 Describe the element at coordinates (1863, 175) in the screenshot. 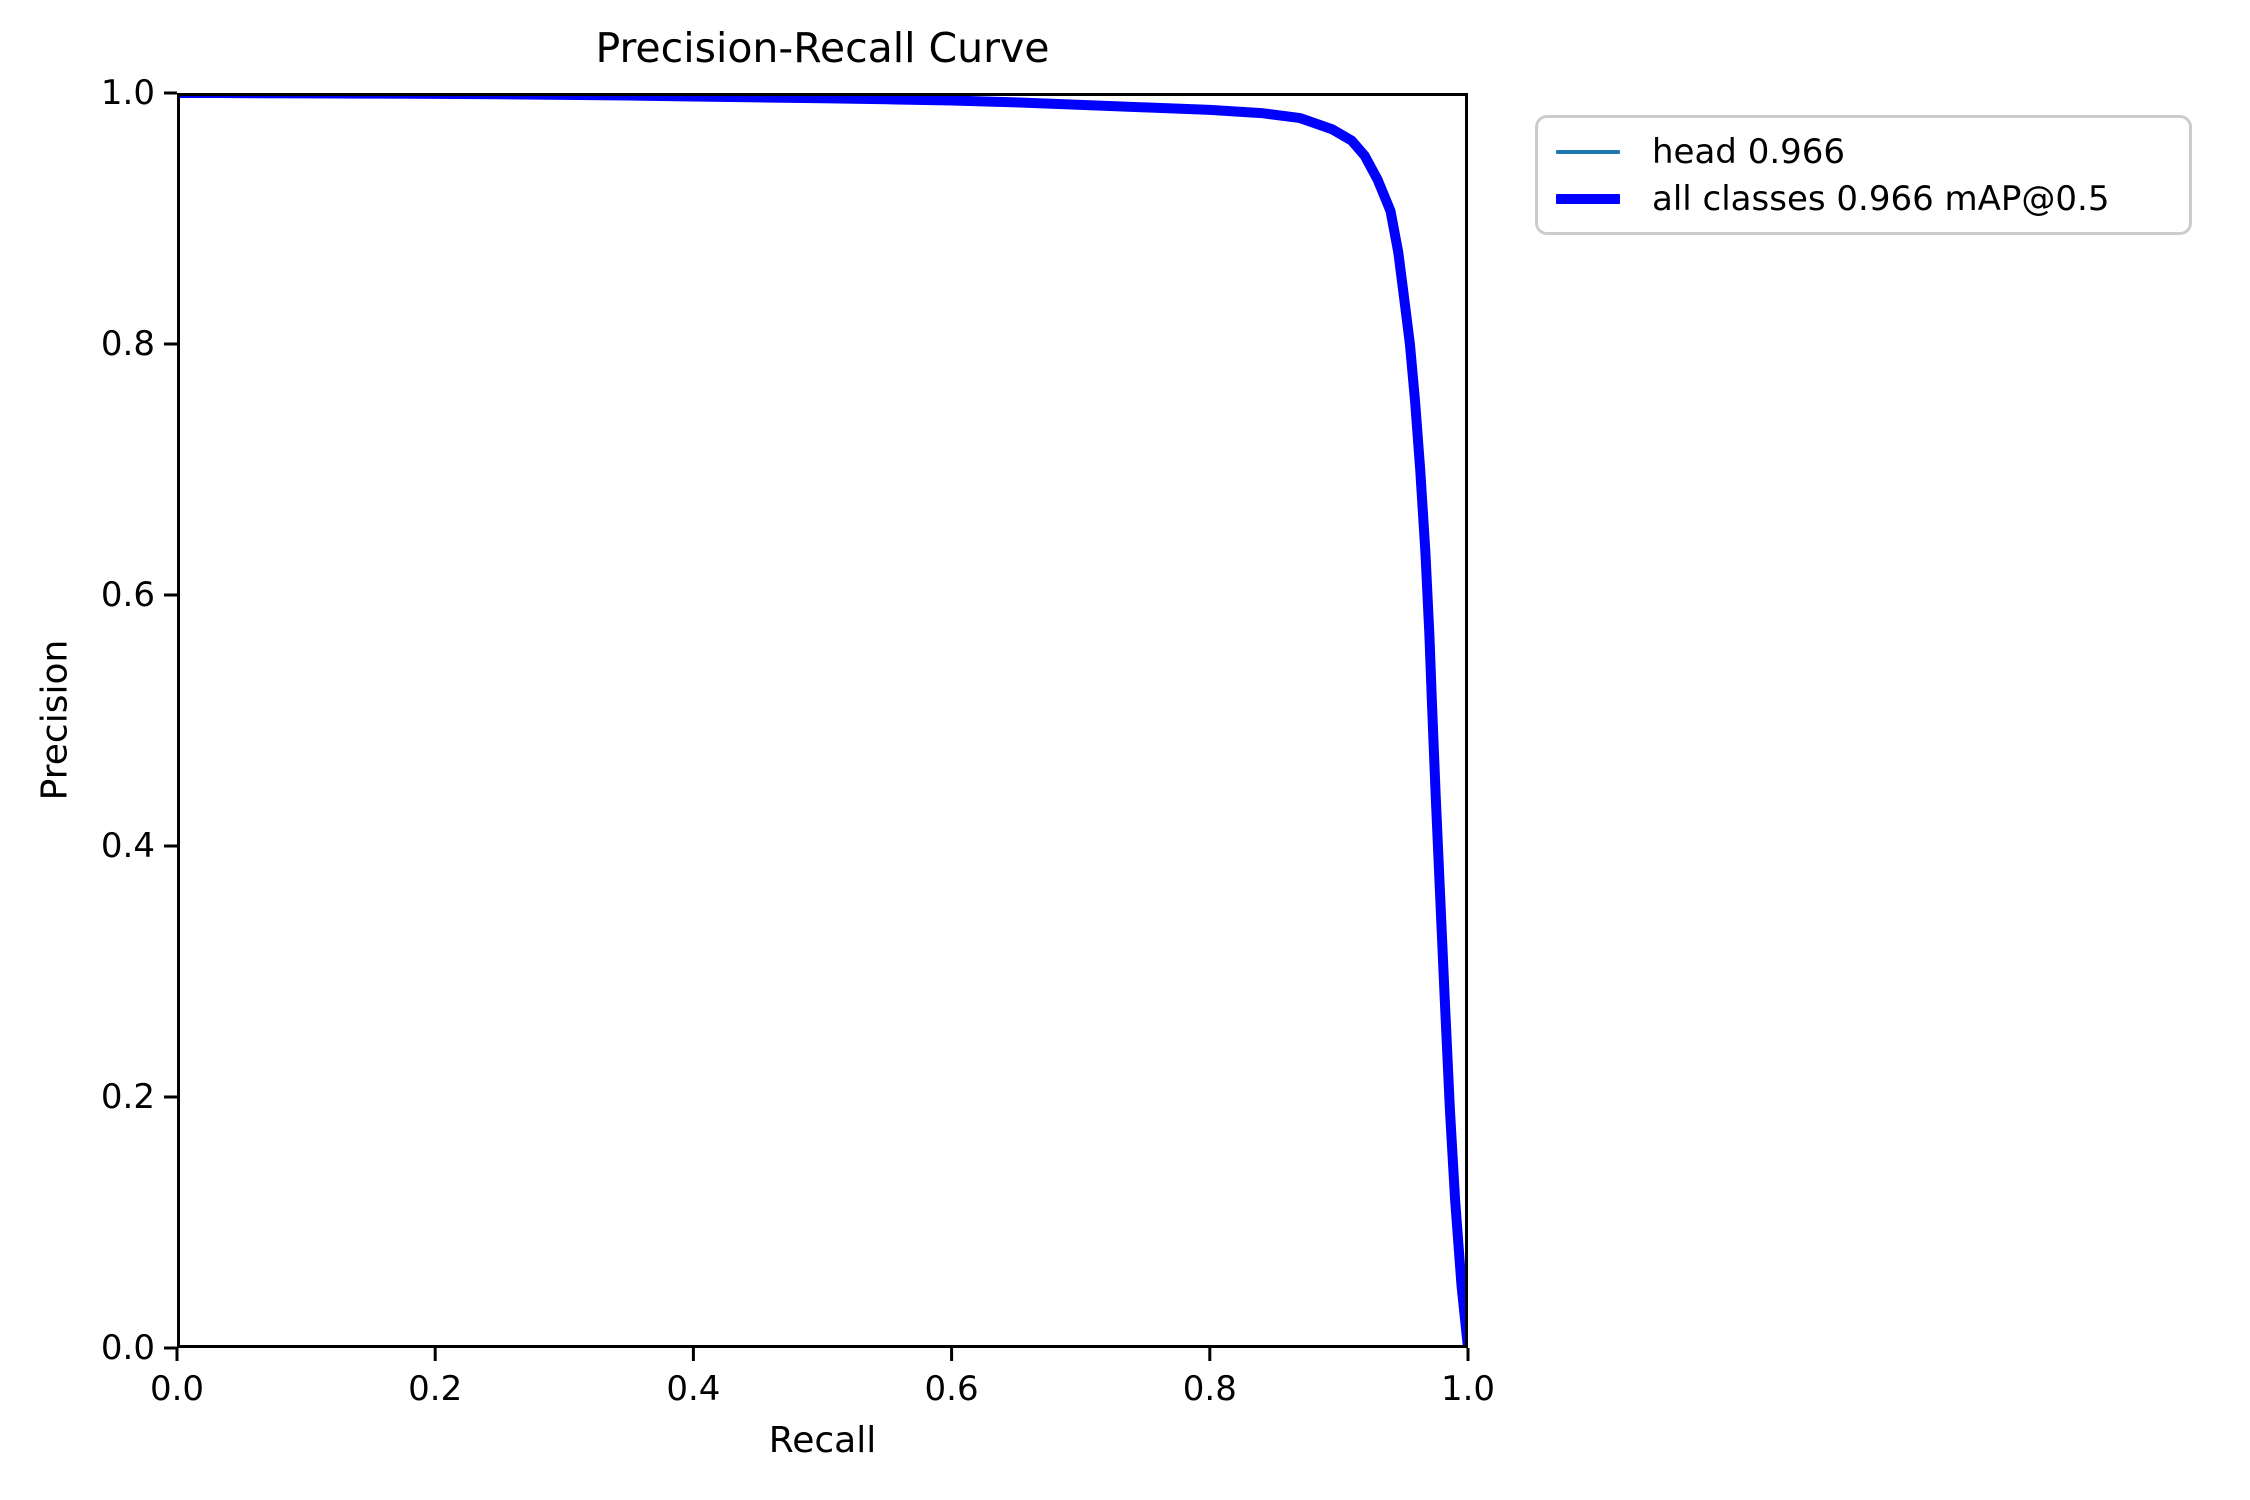

I see `legend: head 0.966 all classes 0.966 mAP@0.5` at that location.